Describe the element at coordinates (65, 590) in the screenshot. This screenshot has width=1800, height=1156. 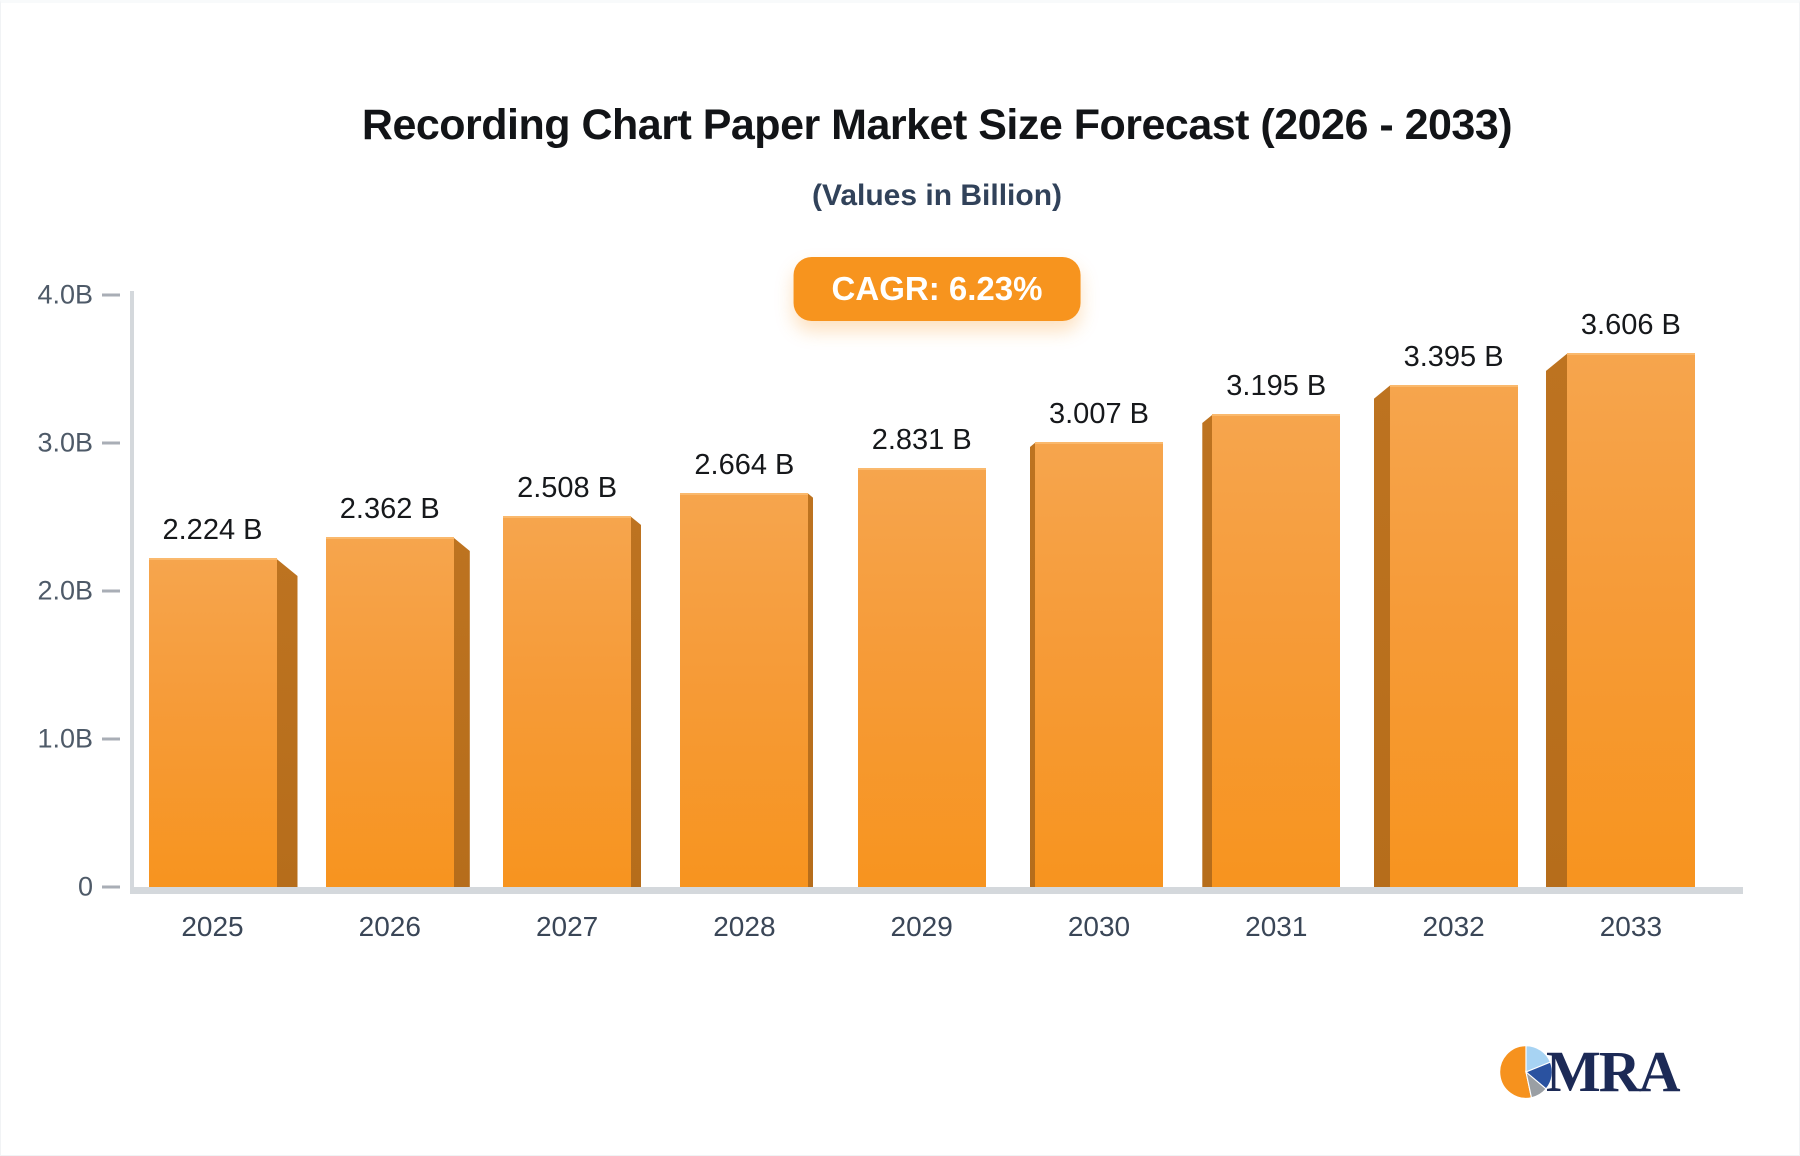
I see `y-axis-label: 2.0B` at that location.